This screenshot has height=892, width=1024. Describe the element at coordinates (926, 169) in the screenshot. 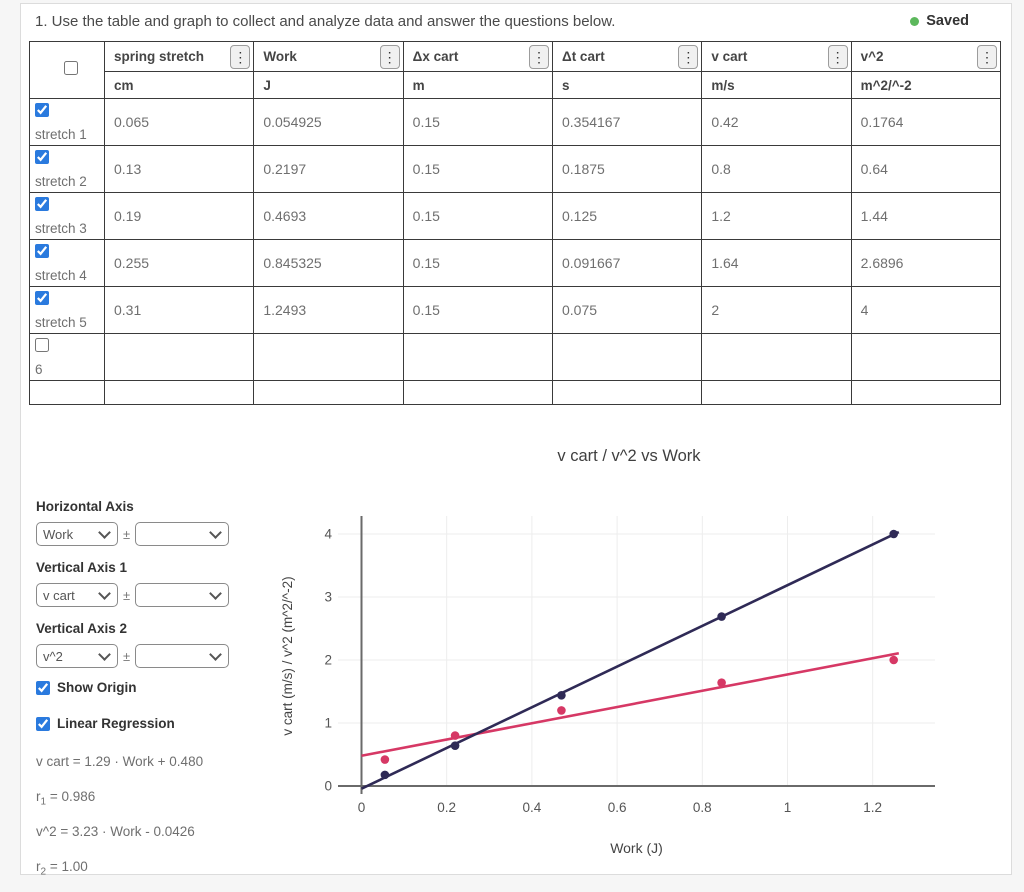

I see `table-cell: 0.64` at that location.